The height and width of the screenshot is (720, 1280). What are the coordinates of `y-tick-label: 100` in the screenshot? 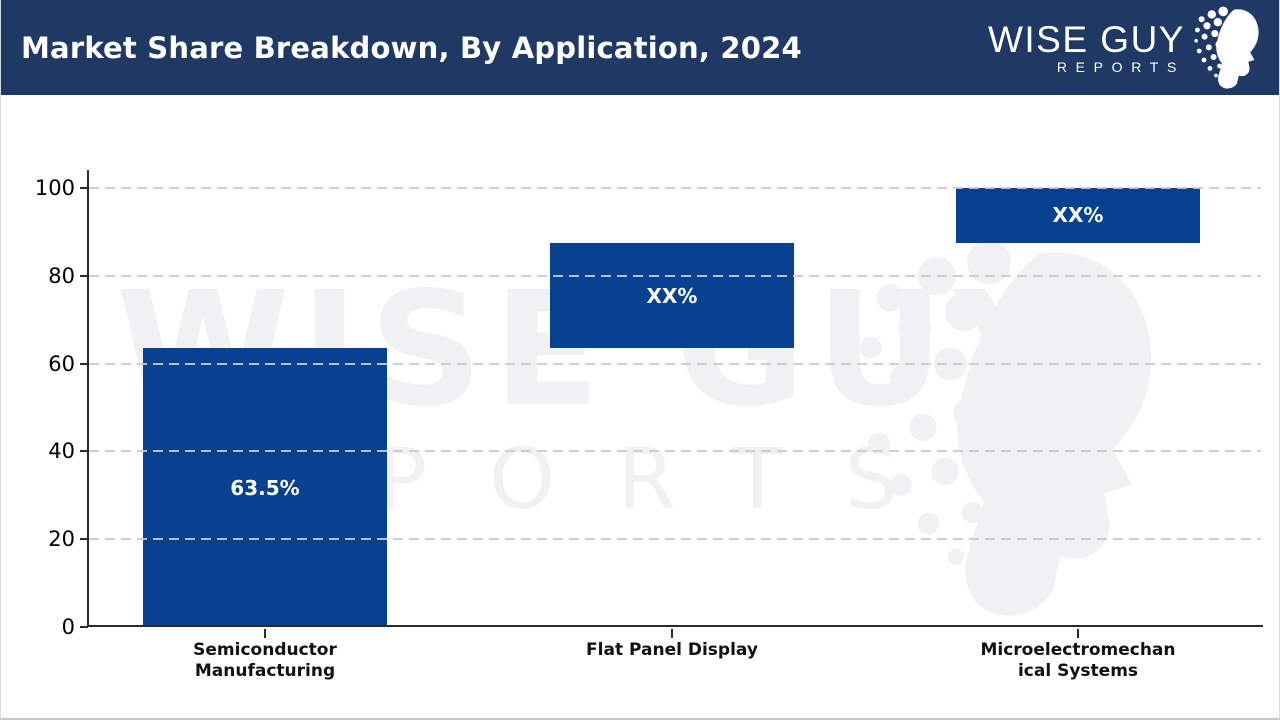 It's located at (54, 188).